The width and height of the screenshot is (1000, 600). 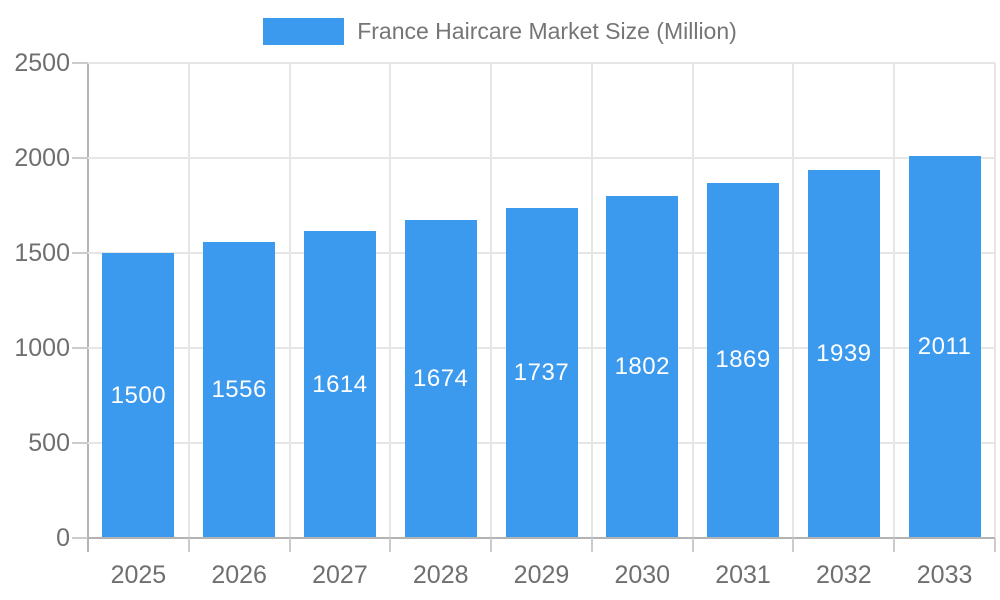 I want to click on bar-value-label-2027: 1614, so click(x=340, y=384).